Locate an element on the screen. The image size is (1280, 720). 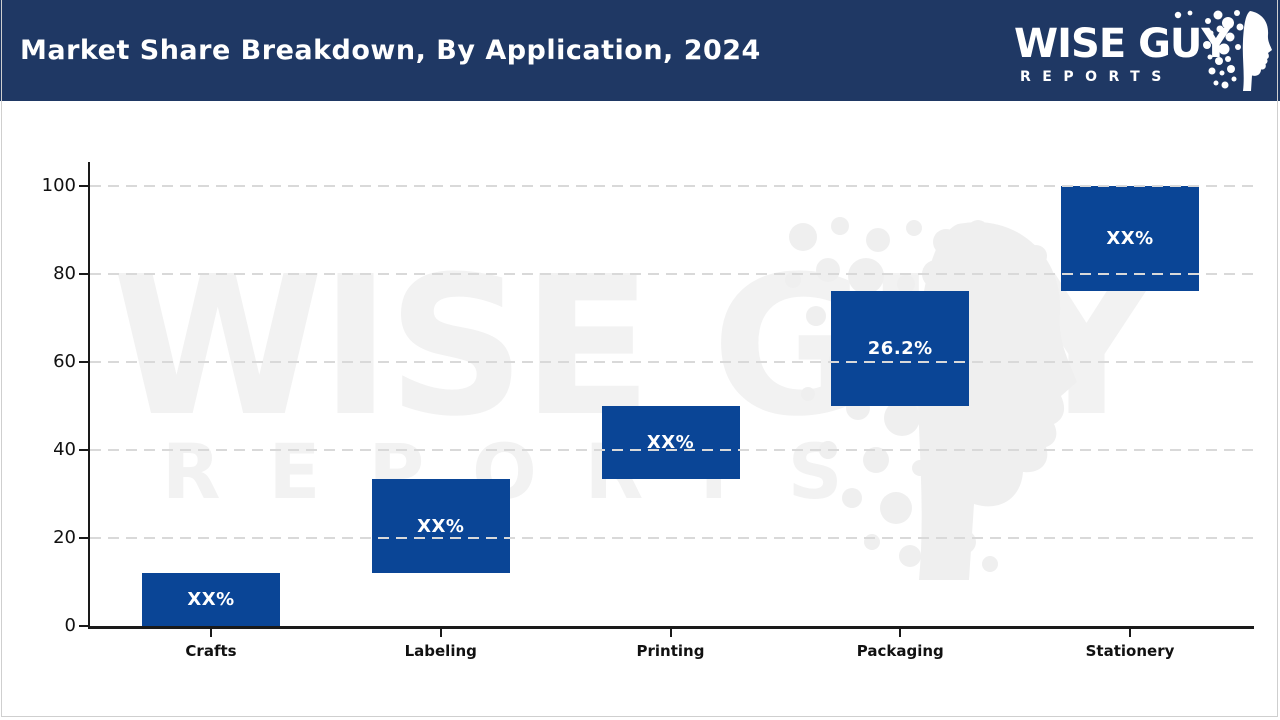
x-tick-label-labeling: Labeling is located at coordinates (440, 651).